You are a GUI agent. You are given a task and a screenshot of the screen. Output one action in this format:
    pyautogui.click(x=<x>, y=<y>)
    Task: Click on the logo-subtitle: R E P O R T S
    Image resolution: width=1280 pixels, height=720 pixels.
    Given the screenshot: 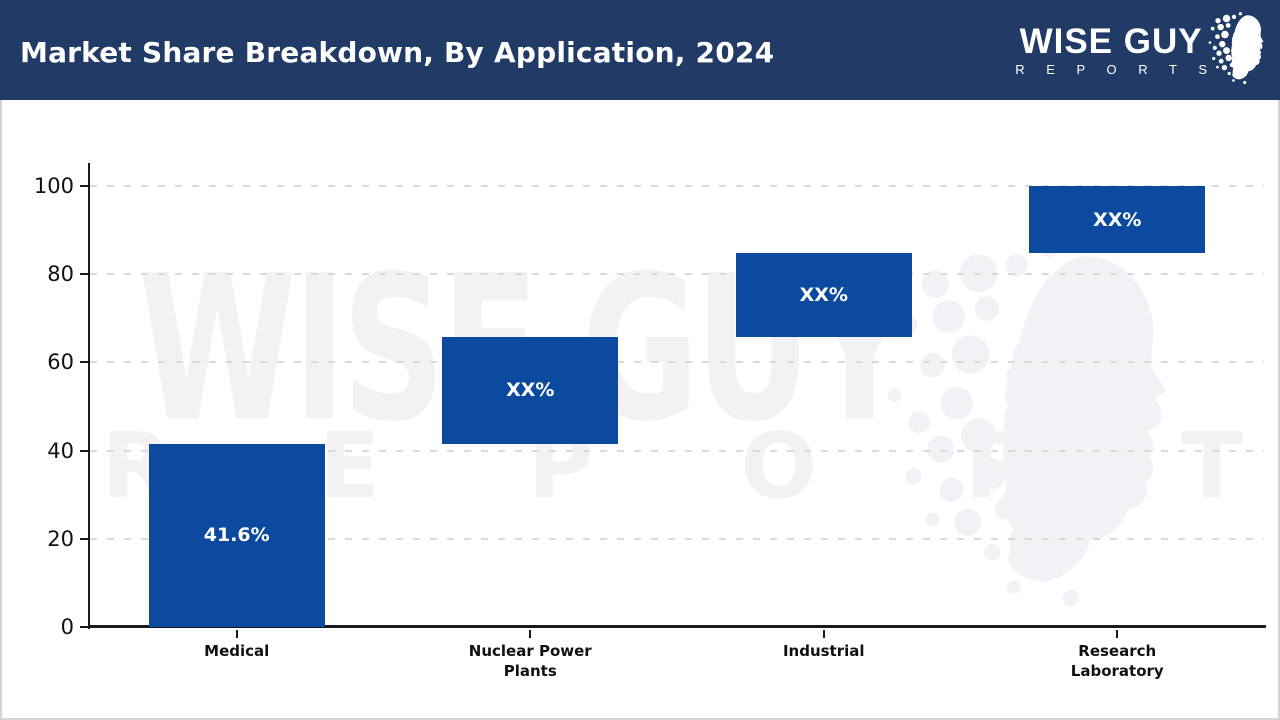 What is the action you would take?
    pyautogui.click(x=1115, y=69)
    